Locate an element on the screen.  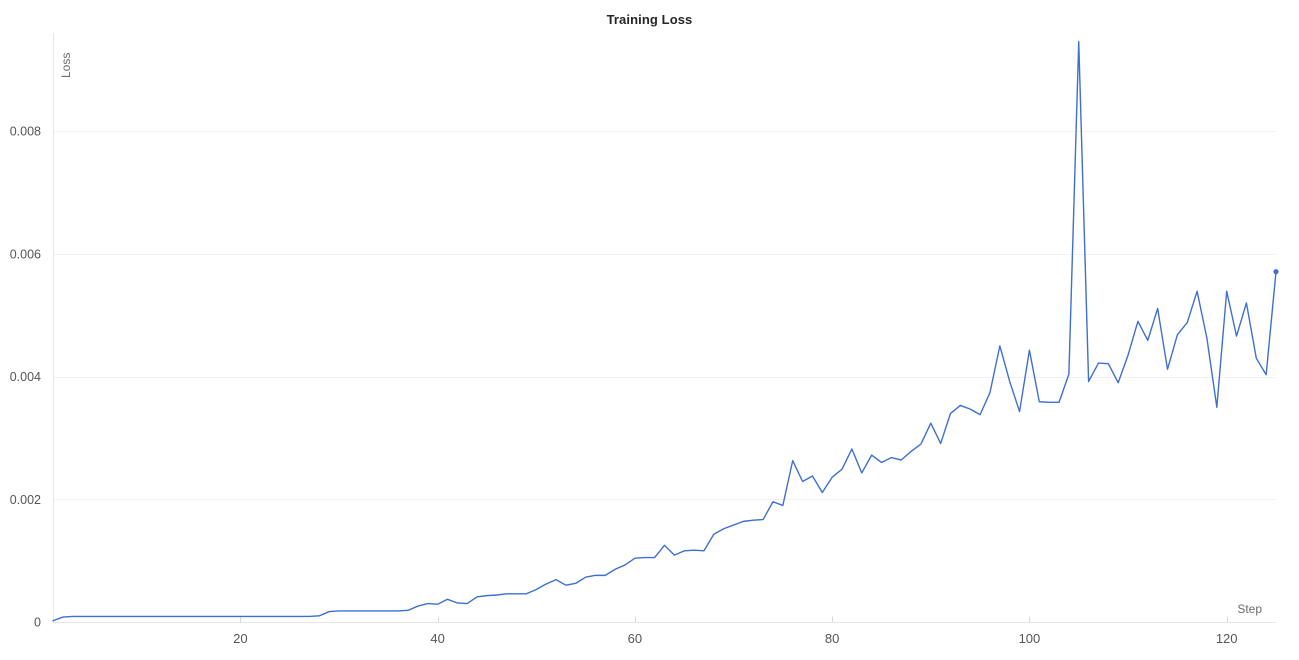
x-tick-label: 120 is located at coordinates (1227, 638).